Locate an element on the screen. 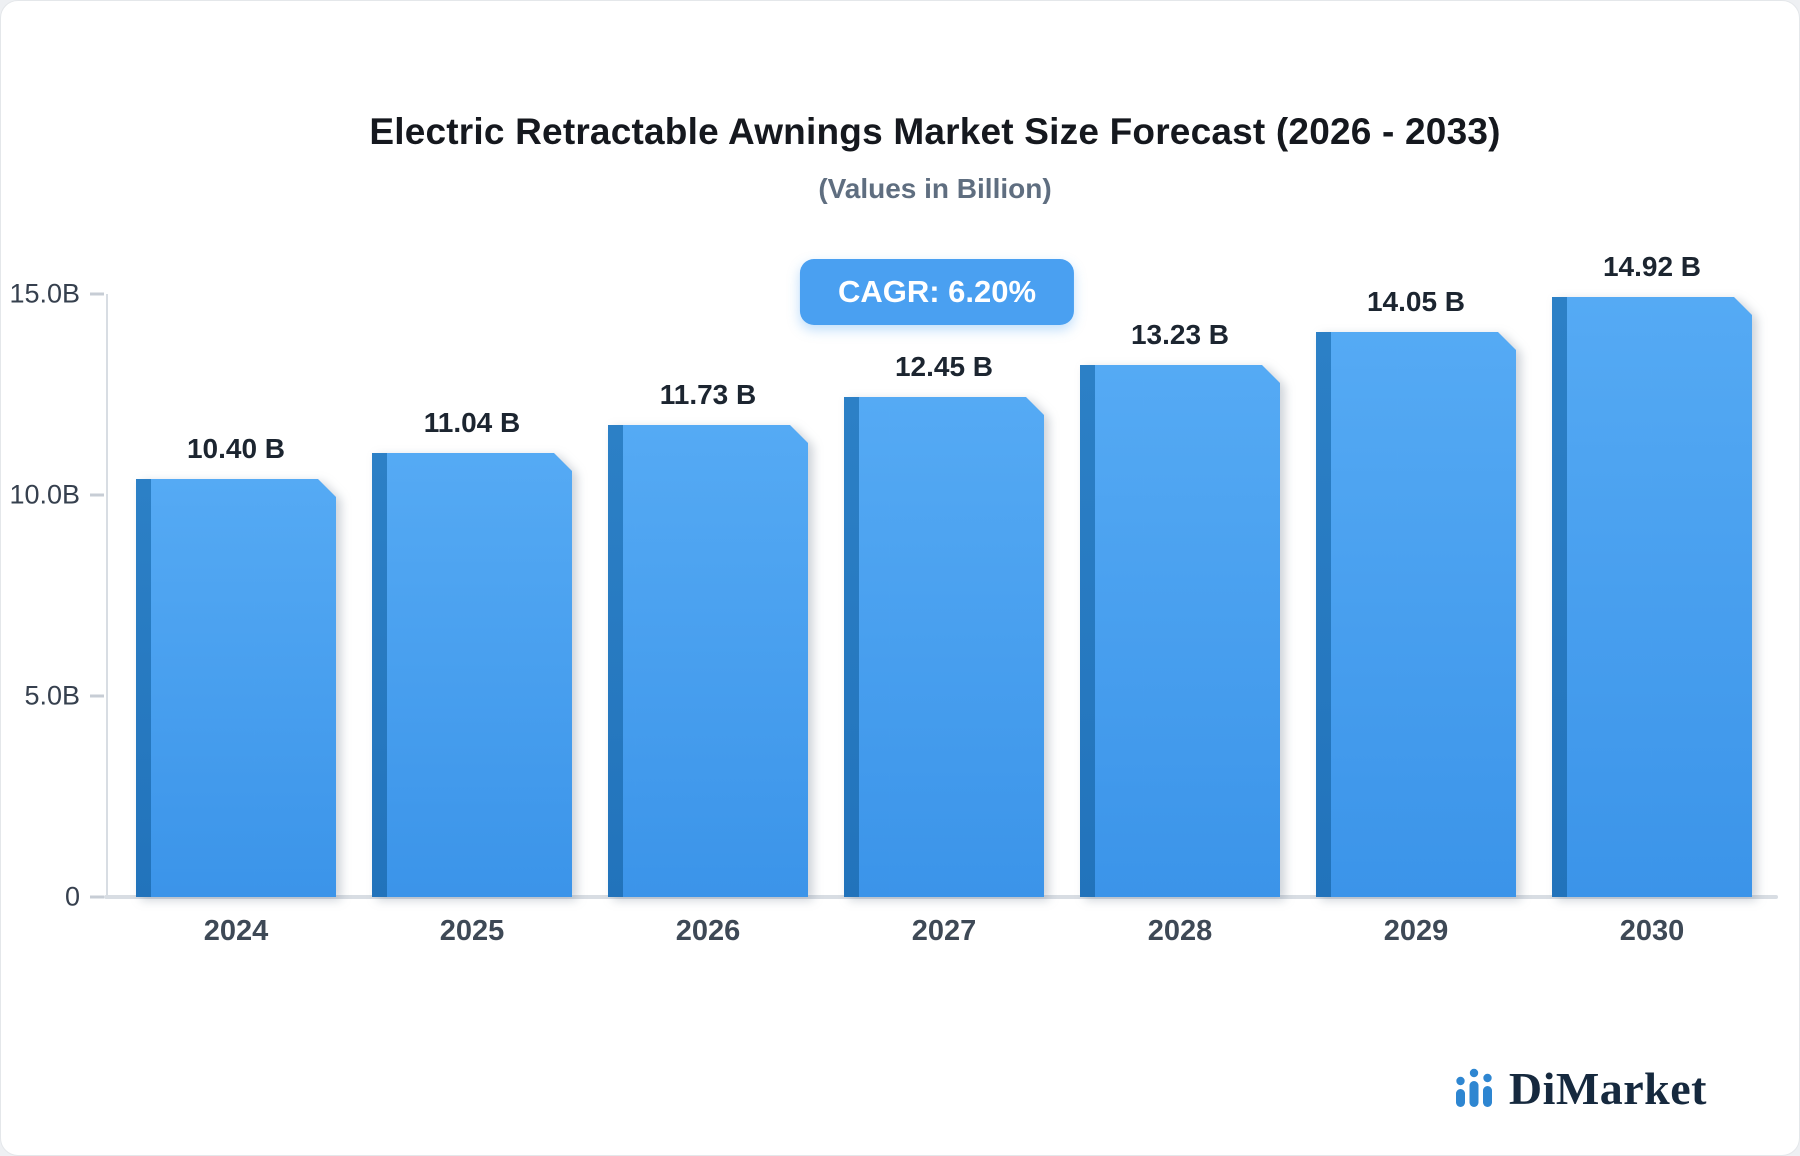 The image size is (1800, 1156). x-axis: 2024 2025 2026 2027 2028 2029 2030 is located at coordinates (944, 931).